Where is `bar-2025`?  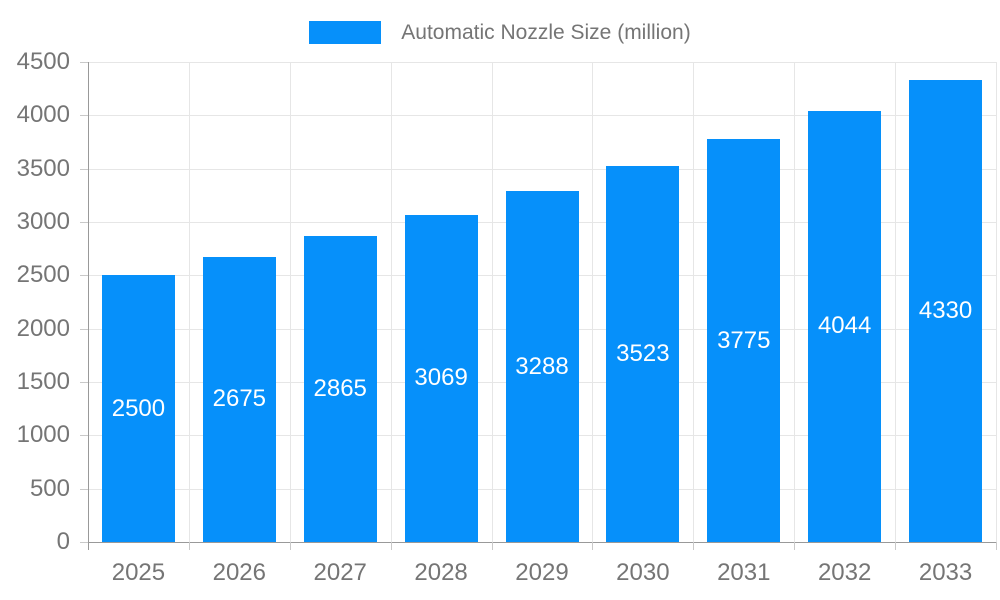 bar-2025 is located at coordinates (138, 408).